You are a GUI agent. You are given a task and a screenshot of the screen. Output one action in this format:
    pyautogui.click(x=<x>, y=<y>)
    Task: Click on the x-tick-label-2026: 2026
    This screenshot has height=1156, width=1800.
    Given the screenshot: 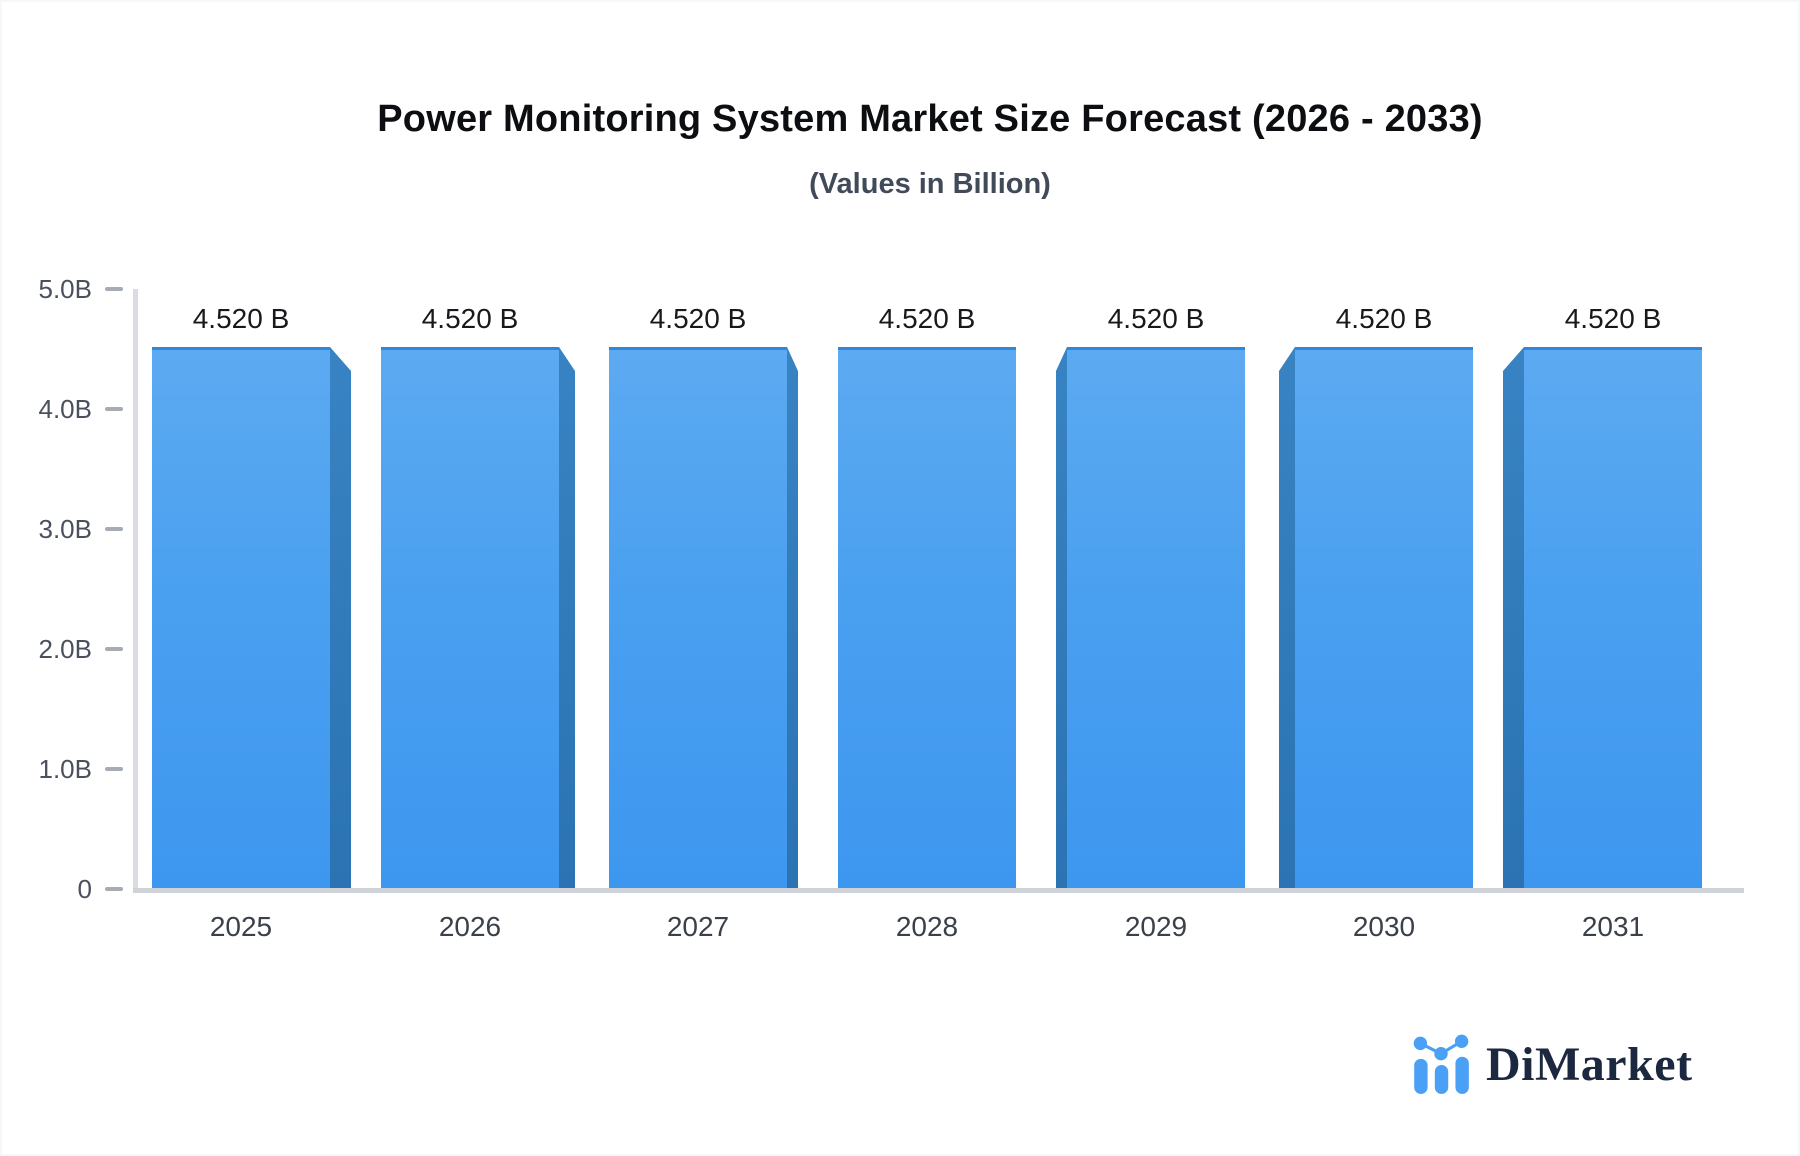 What is the action you would take?
    pyautogui.click(x=470, y=926)
    